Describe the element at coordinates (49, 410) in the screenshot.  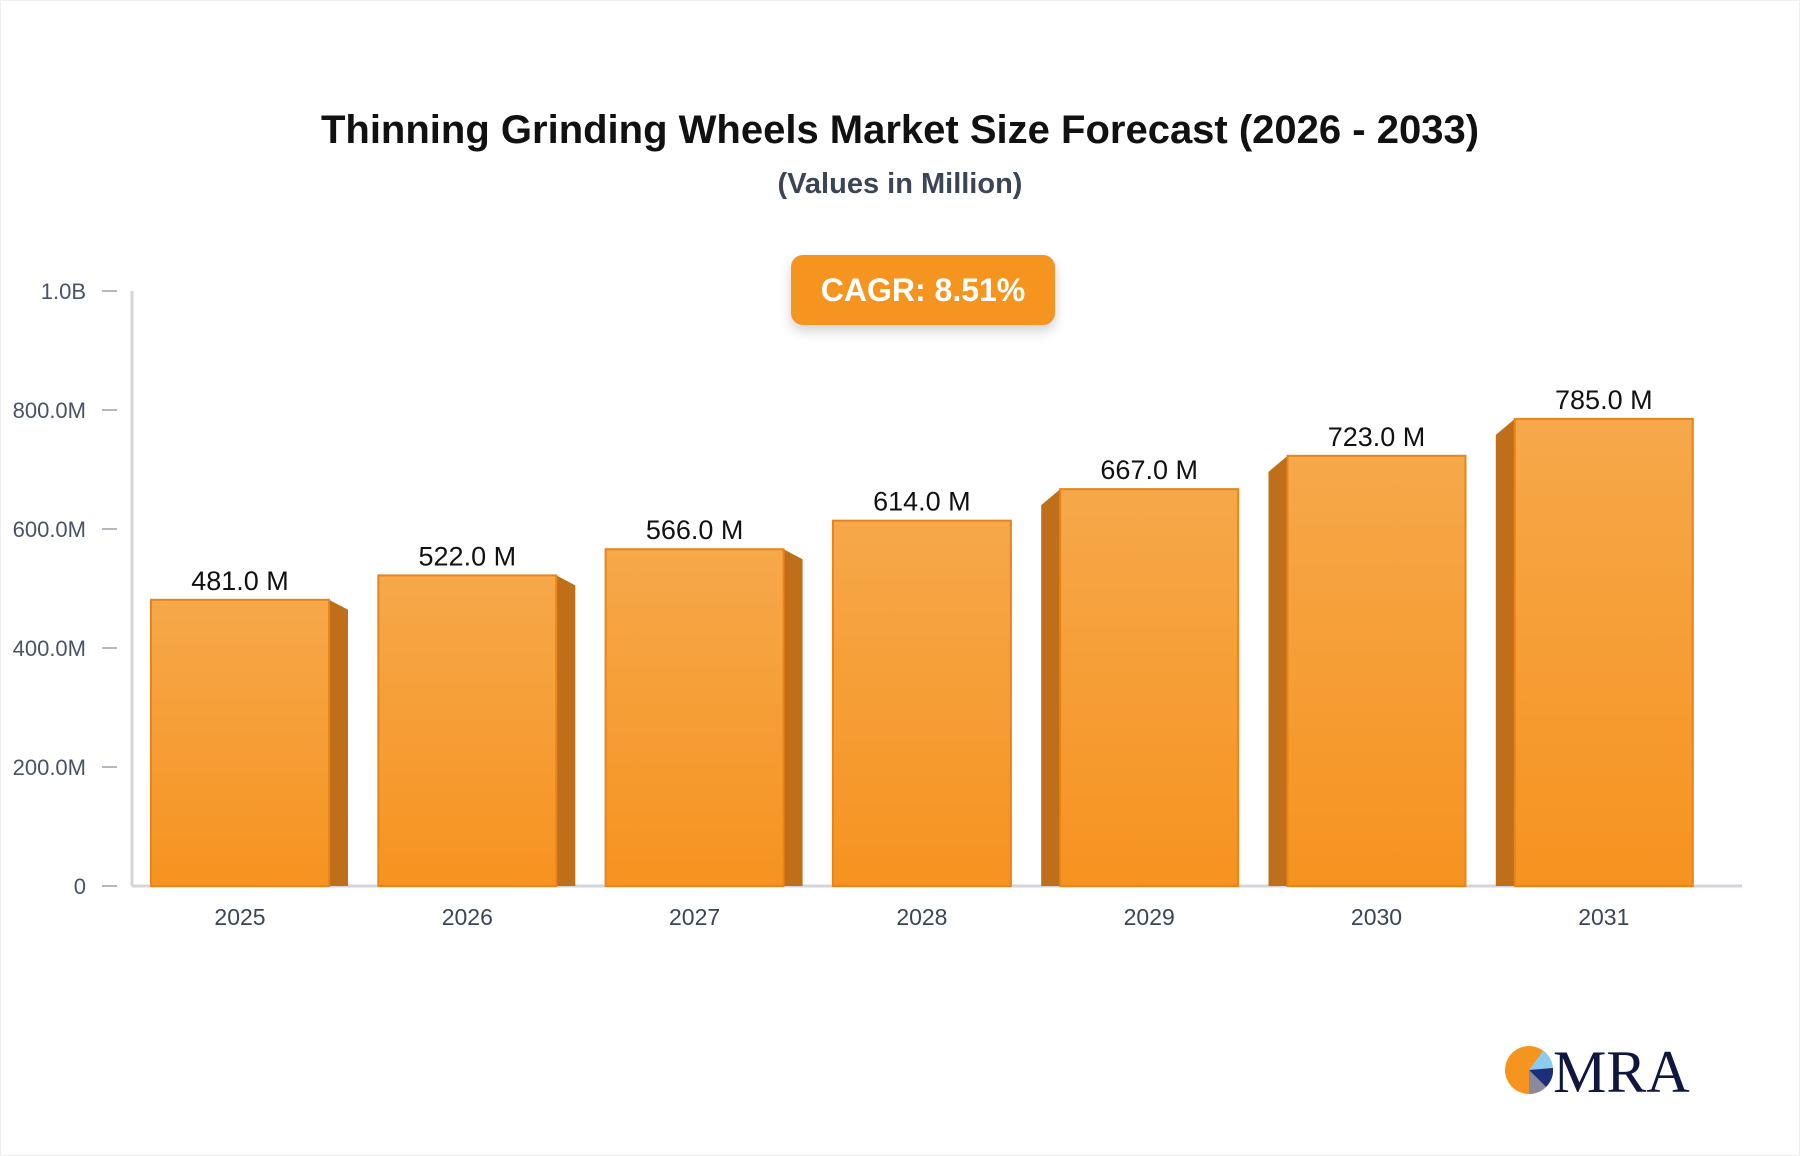
I see `y-tick-label: 800.0M` at that location.